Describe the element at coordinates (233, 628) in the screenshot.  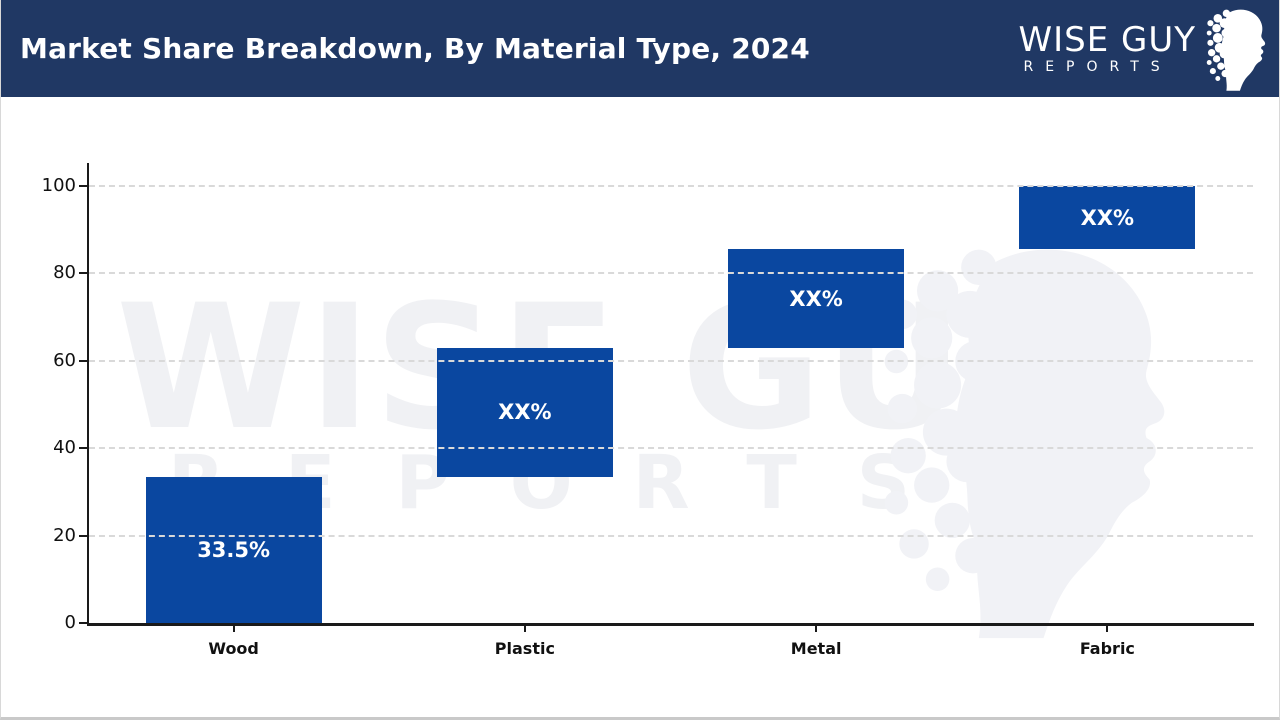
I see `x-tick-mark-wood` at that location.